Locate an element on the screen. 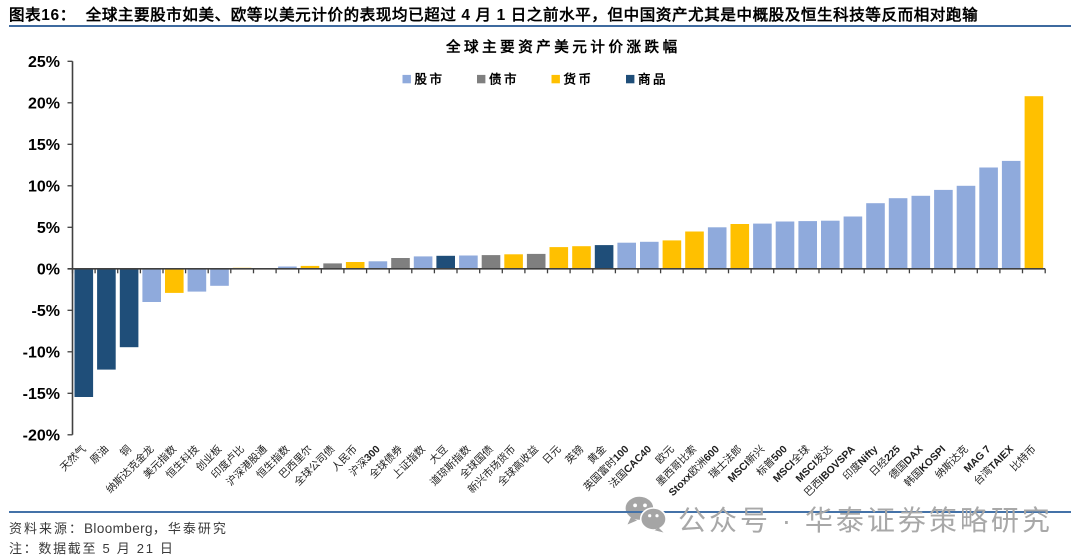 The image size is (1080, 558). svg-text: 原油 is located at coordinates (99, 455).